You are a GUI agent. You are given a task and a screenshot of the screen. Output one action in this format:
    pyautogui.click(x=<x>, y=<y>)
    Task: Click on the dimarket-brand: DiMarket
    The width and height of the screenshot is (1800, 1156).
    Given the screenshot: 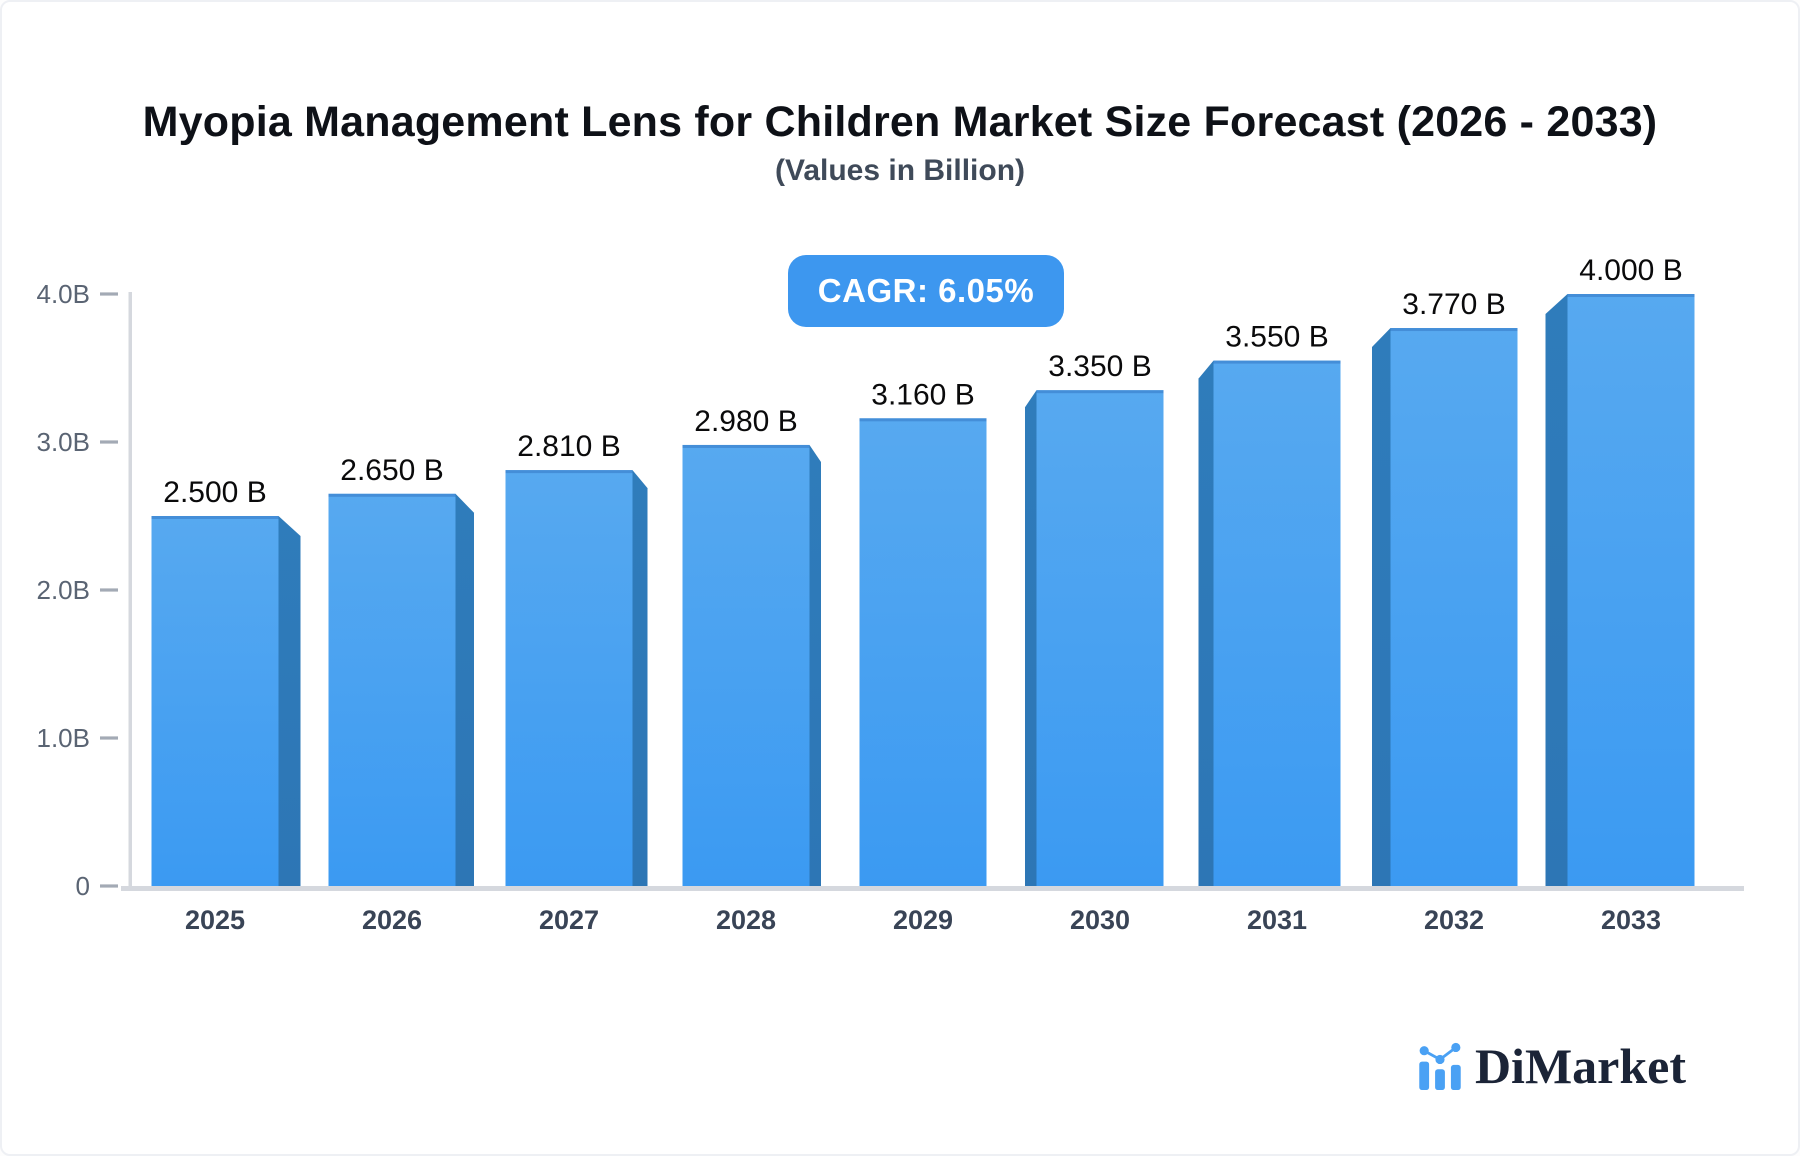 What is the action you would take?
    pyautogui.click(x=1552, y=1066)
    